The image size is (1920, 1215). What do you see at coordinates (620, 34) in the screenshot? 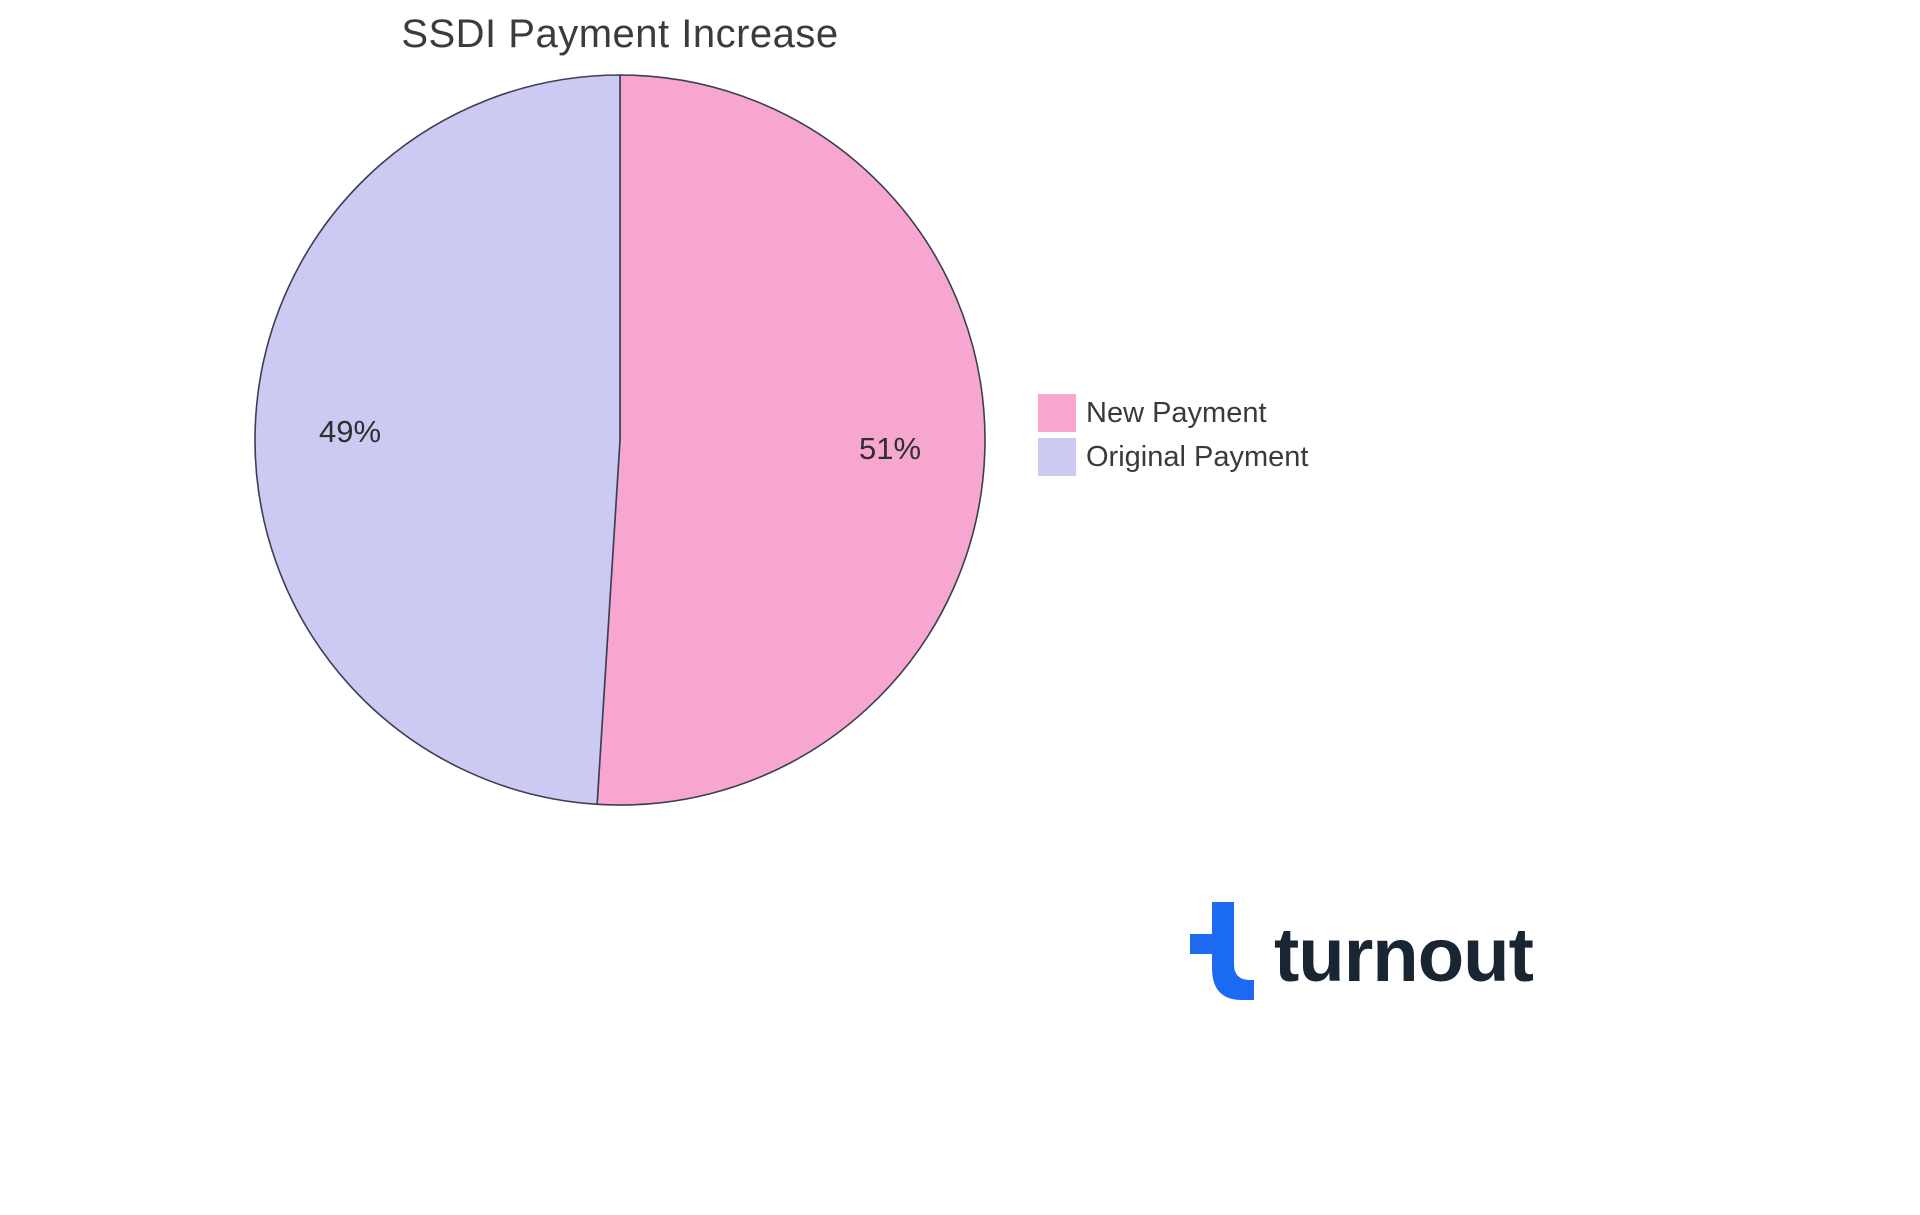
I see `chart-title: SSDI Payment Increase` at bounding box center [620, 34].